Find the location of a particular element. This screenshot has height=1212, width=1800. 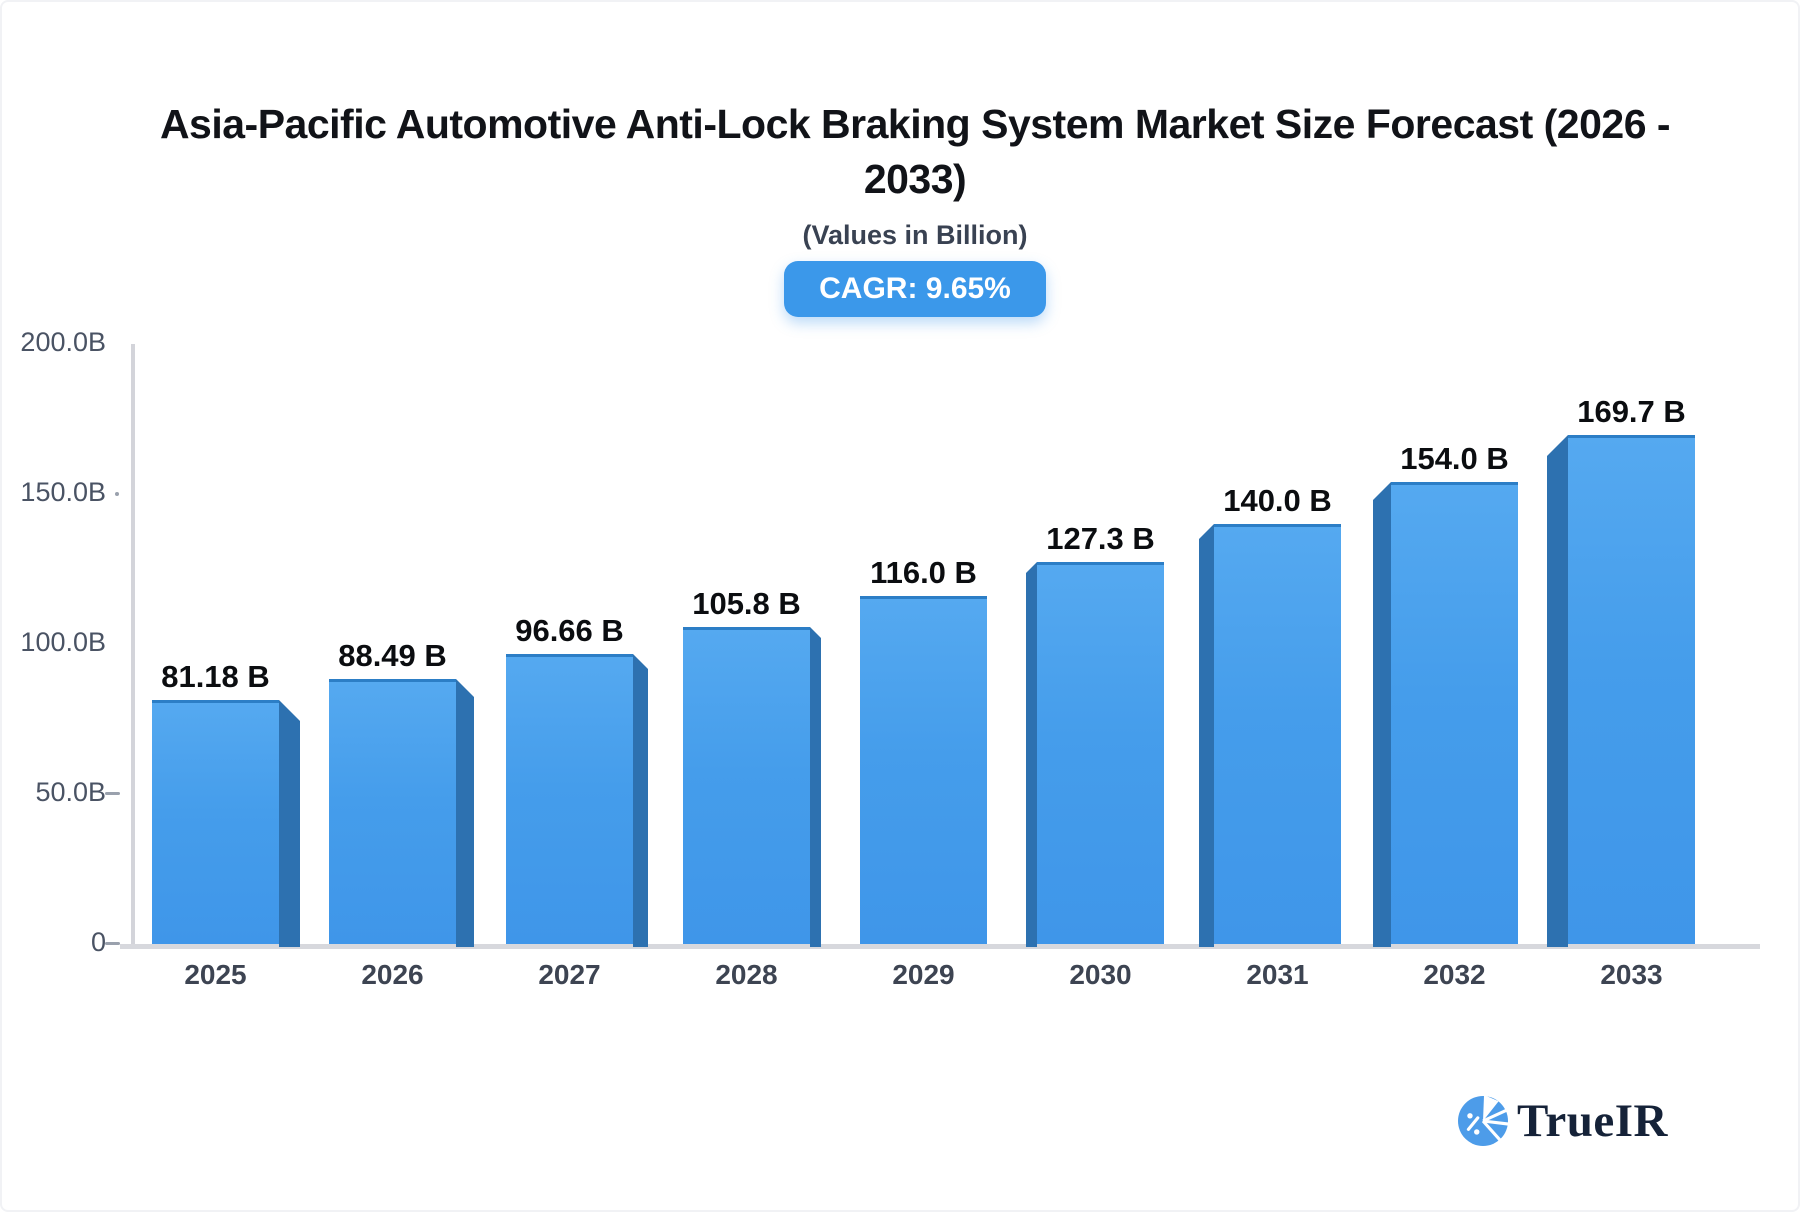

bar-3d-side-2026 is located at coordinates (465, 813).